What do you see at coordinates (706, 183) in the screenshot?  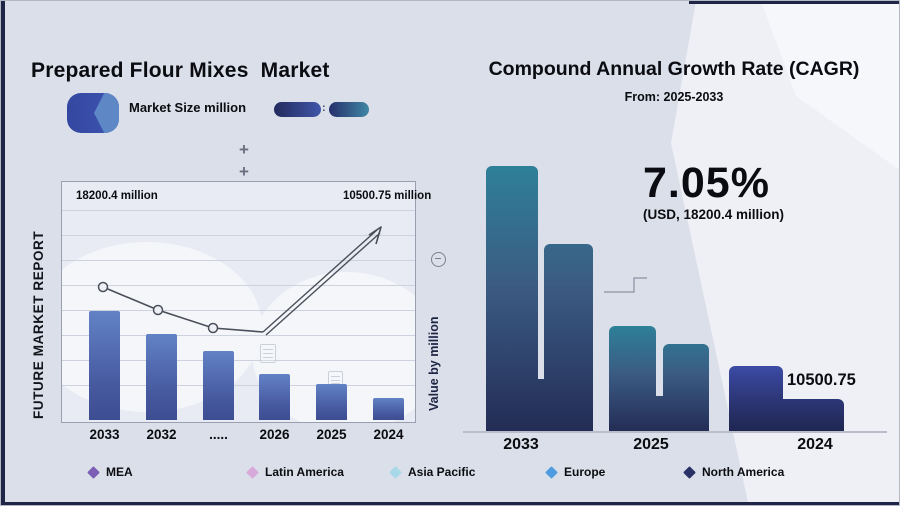 I see `cagr-percent-value: 7.05%` at bounding box center [706, 183].